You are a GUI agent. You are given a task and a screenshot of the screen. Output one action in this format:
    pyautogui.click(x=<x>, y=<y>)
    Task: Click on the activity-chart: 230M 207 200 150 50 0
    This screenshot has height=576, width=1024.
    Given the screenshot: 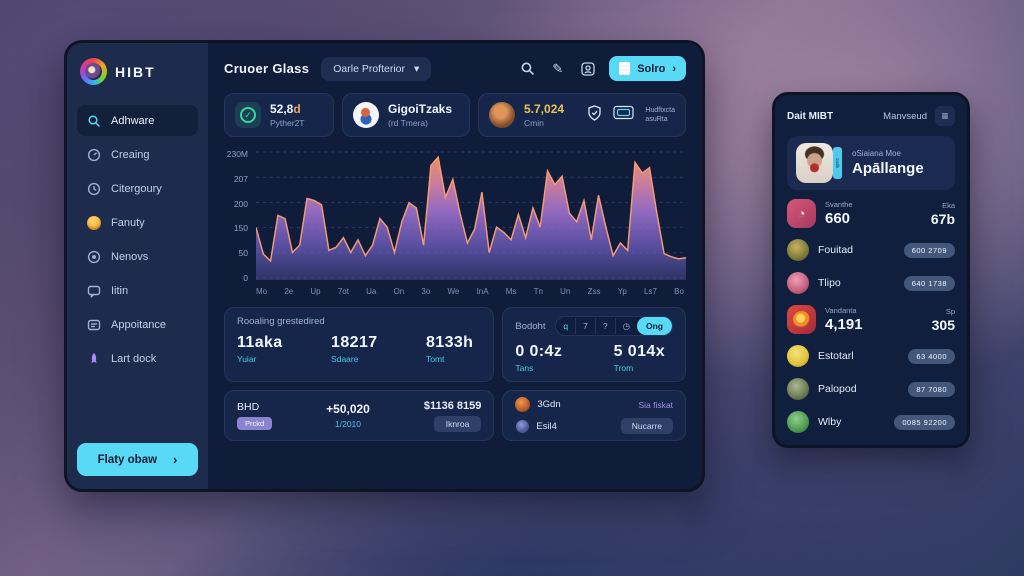 What is the action you would take?
    pyautogui.click(x=455, y=222)
    